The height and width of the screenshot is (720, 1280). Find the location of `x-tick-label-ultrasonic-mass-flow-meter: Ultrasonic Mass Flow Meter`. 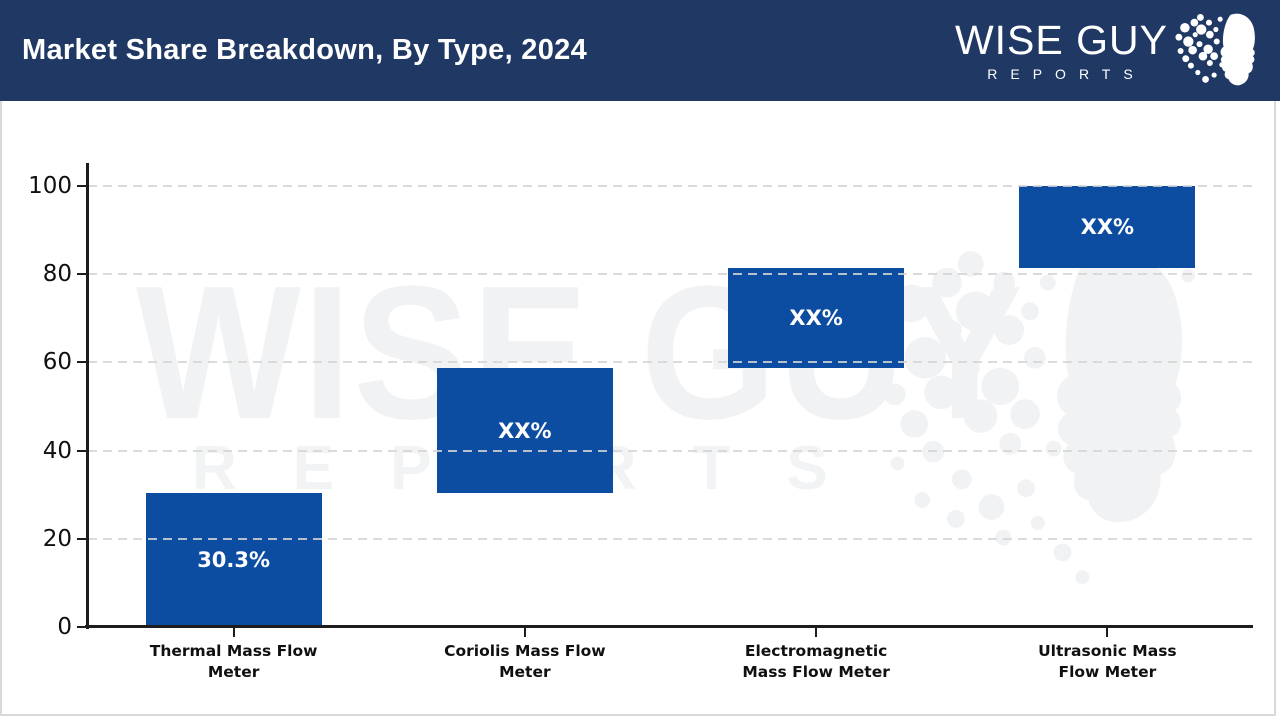

x-tick-label-ultrasonic-mass-flow-meter: Ultrasonic Mass Flow Meter is located at coordinates (1107, 661).